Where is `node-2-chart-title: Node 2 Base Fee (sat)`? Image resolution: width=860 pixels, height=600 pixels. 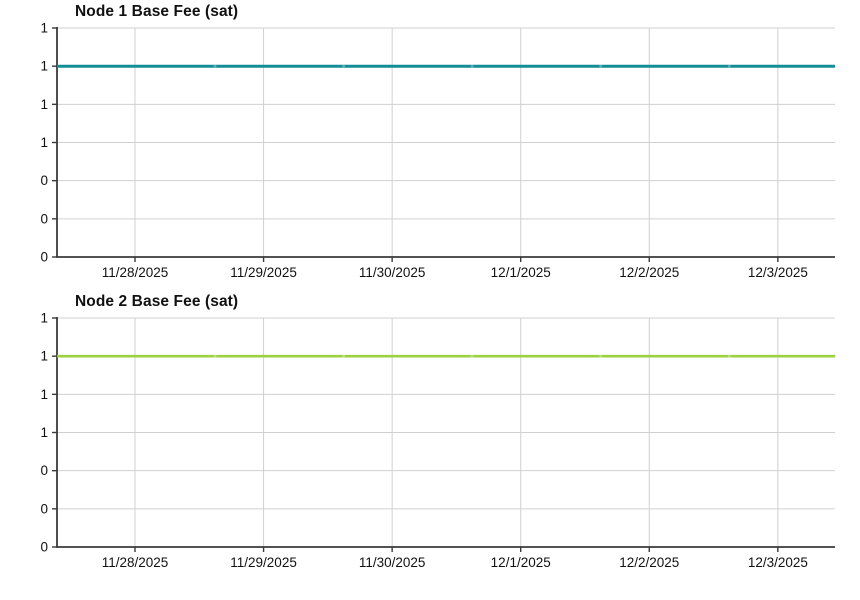 node-2-chart-title: Node 2 Base Fee (sat) is located at coordinates (157, 301).